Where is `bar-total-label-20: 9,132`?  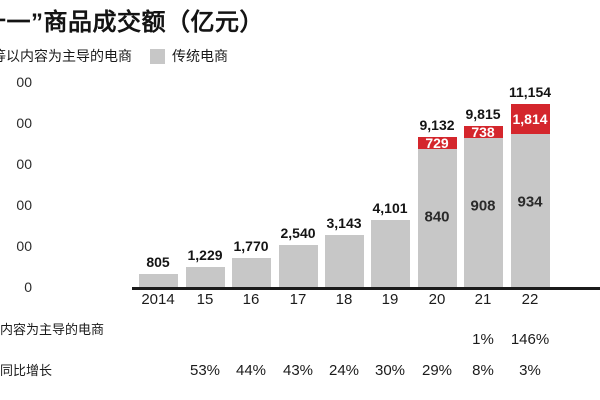
bar-total-label-20: 9,132 is located at coordinates (437, 125).